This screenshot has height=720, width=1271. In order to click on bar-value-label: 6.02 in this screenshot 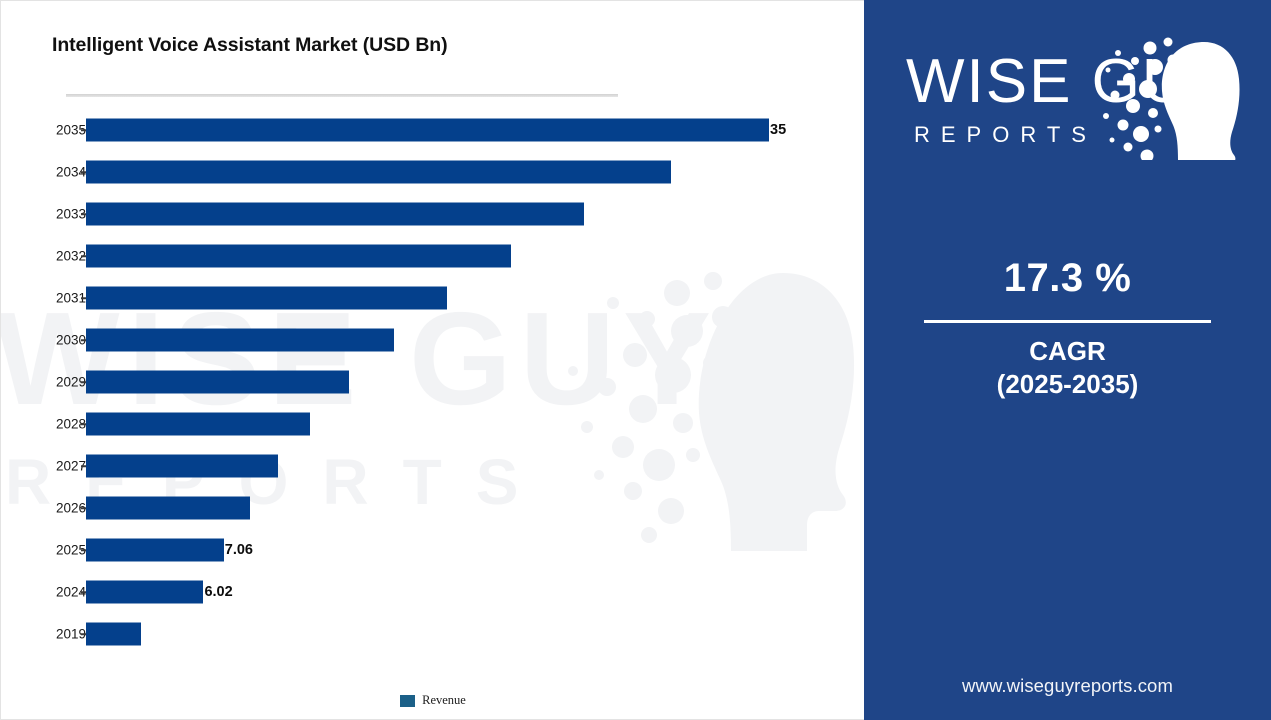, I will do `click(218, 592)`.